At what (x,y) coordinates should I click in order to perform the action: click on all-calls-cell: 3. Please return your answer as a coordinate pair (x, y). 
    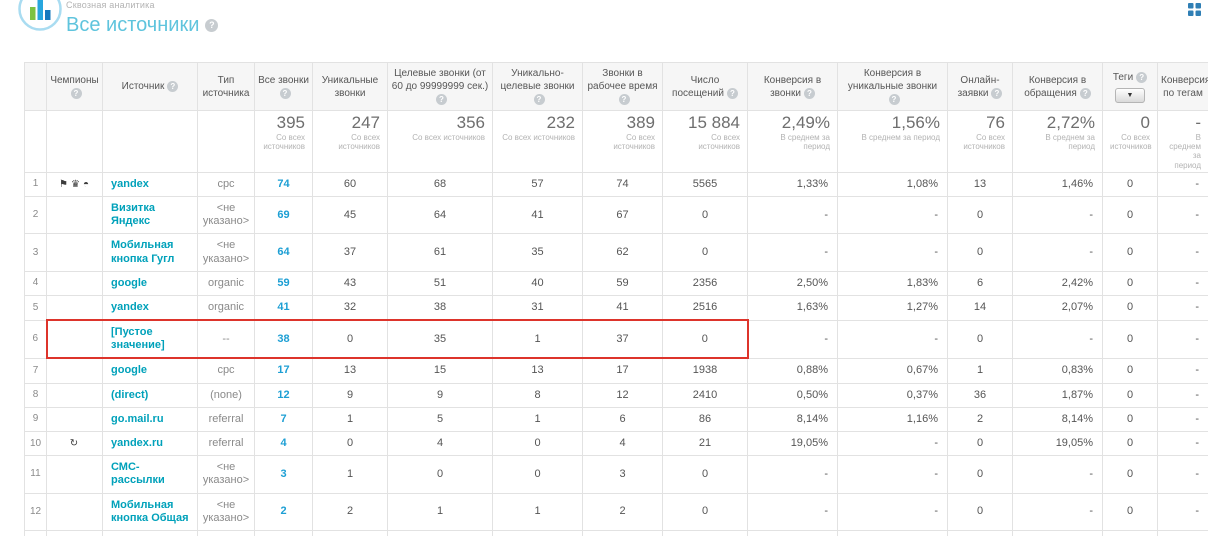
    Looking at the image, I should click on (283, 474).